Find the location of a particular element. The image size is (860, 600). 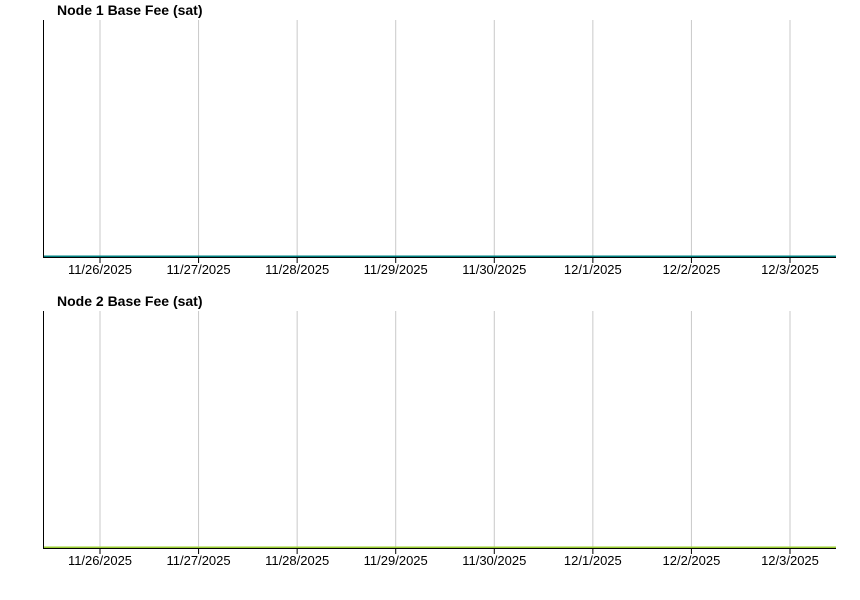

chart-title-node1: Node 1 Base Fee (sat) is located at coordinates (130, 10).